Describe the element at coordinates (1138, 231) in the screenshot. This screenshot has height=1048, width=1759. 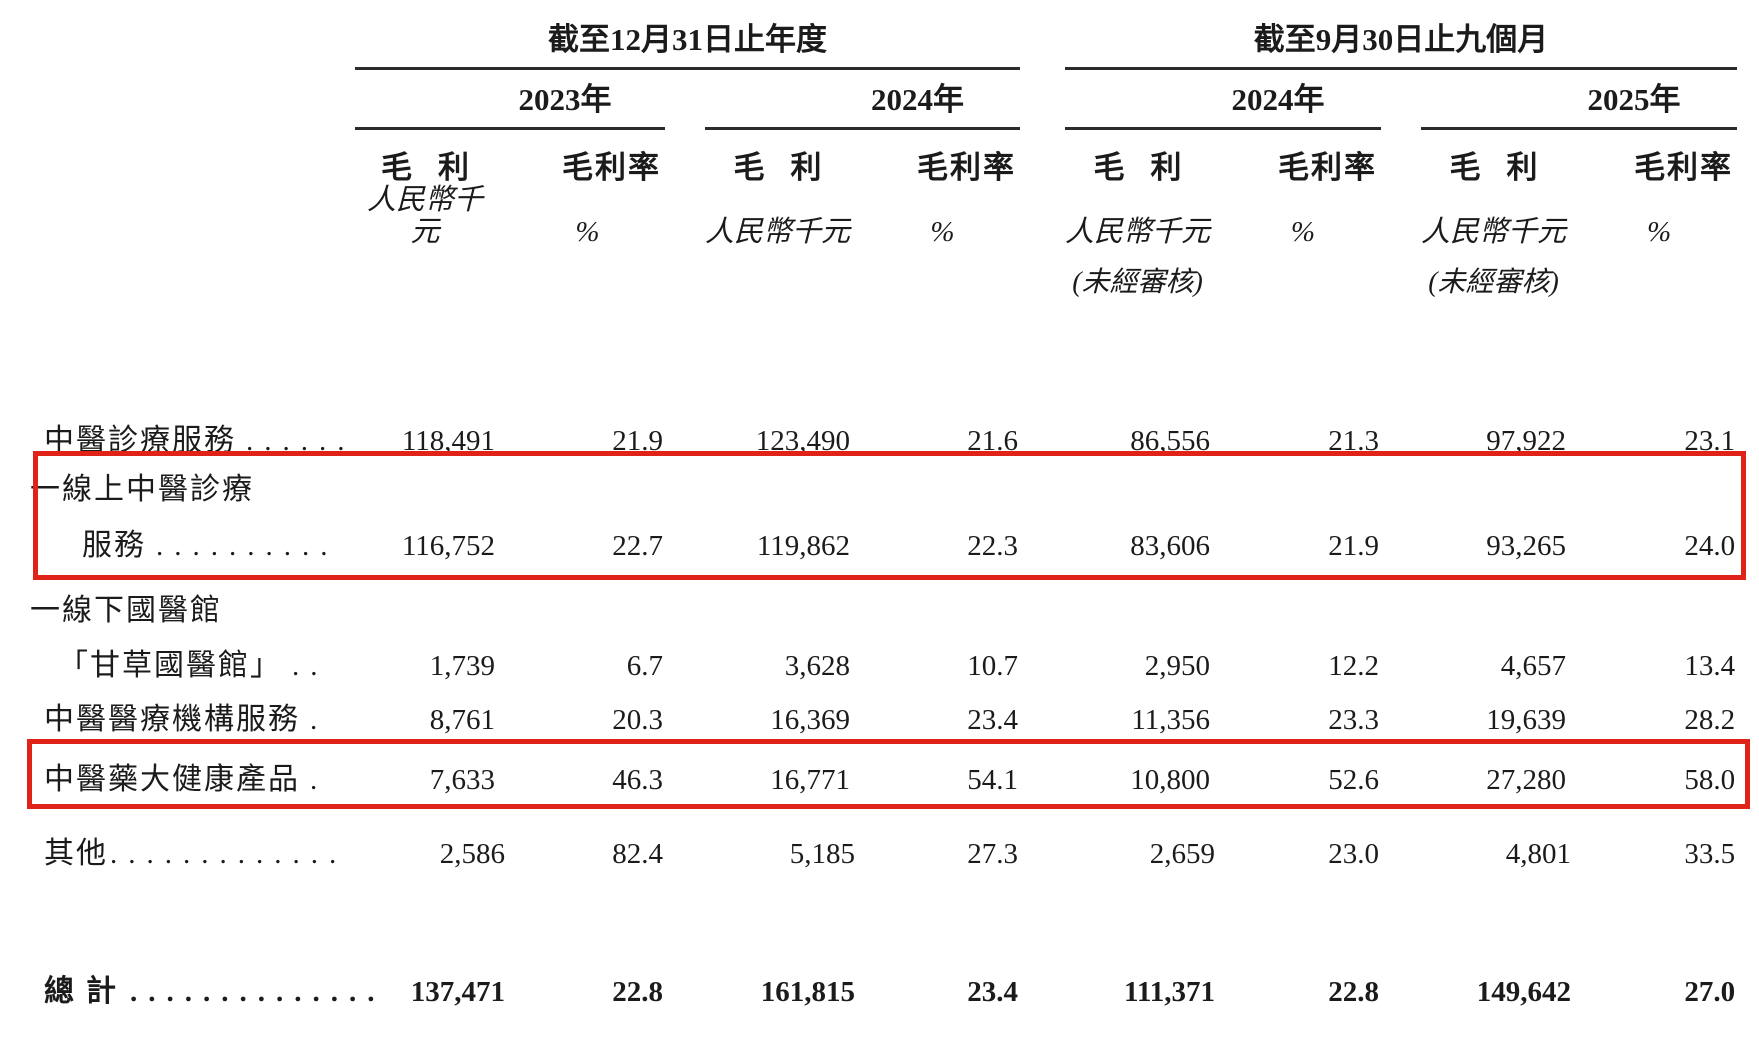
I see `unit-label-2024-9m: 人民幣千元` at that location.